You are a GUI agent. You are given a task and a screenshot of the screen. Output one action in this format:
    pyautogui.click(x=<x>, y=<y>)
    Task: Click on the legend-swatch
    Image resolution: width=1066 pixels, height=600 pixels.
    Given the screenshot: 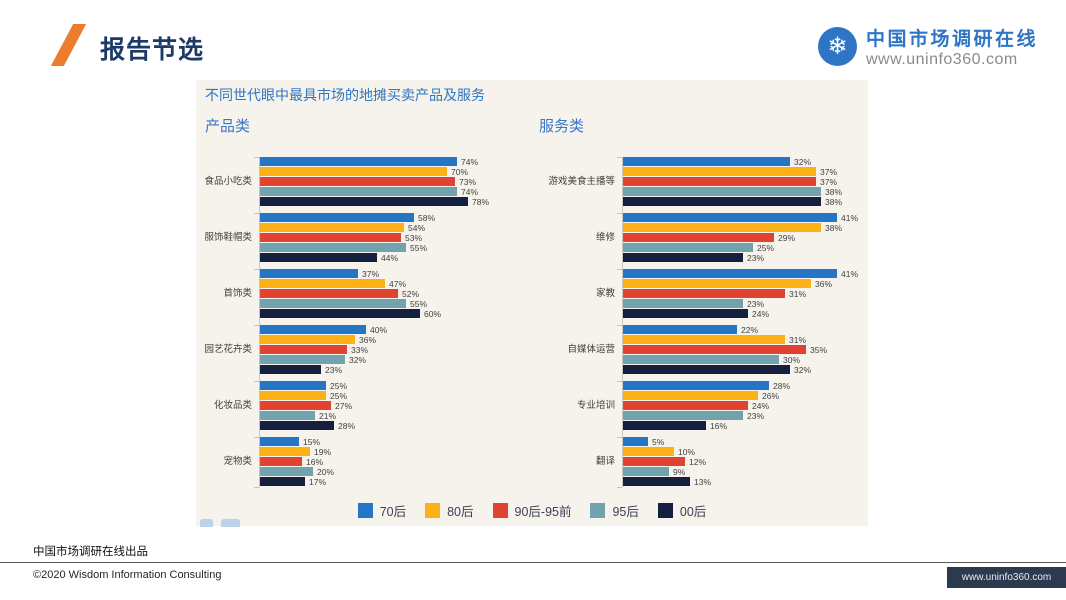 What is the action you would take?
    pyautogui.click(x=500, y=510)
    